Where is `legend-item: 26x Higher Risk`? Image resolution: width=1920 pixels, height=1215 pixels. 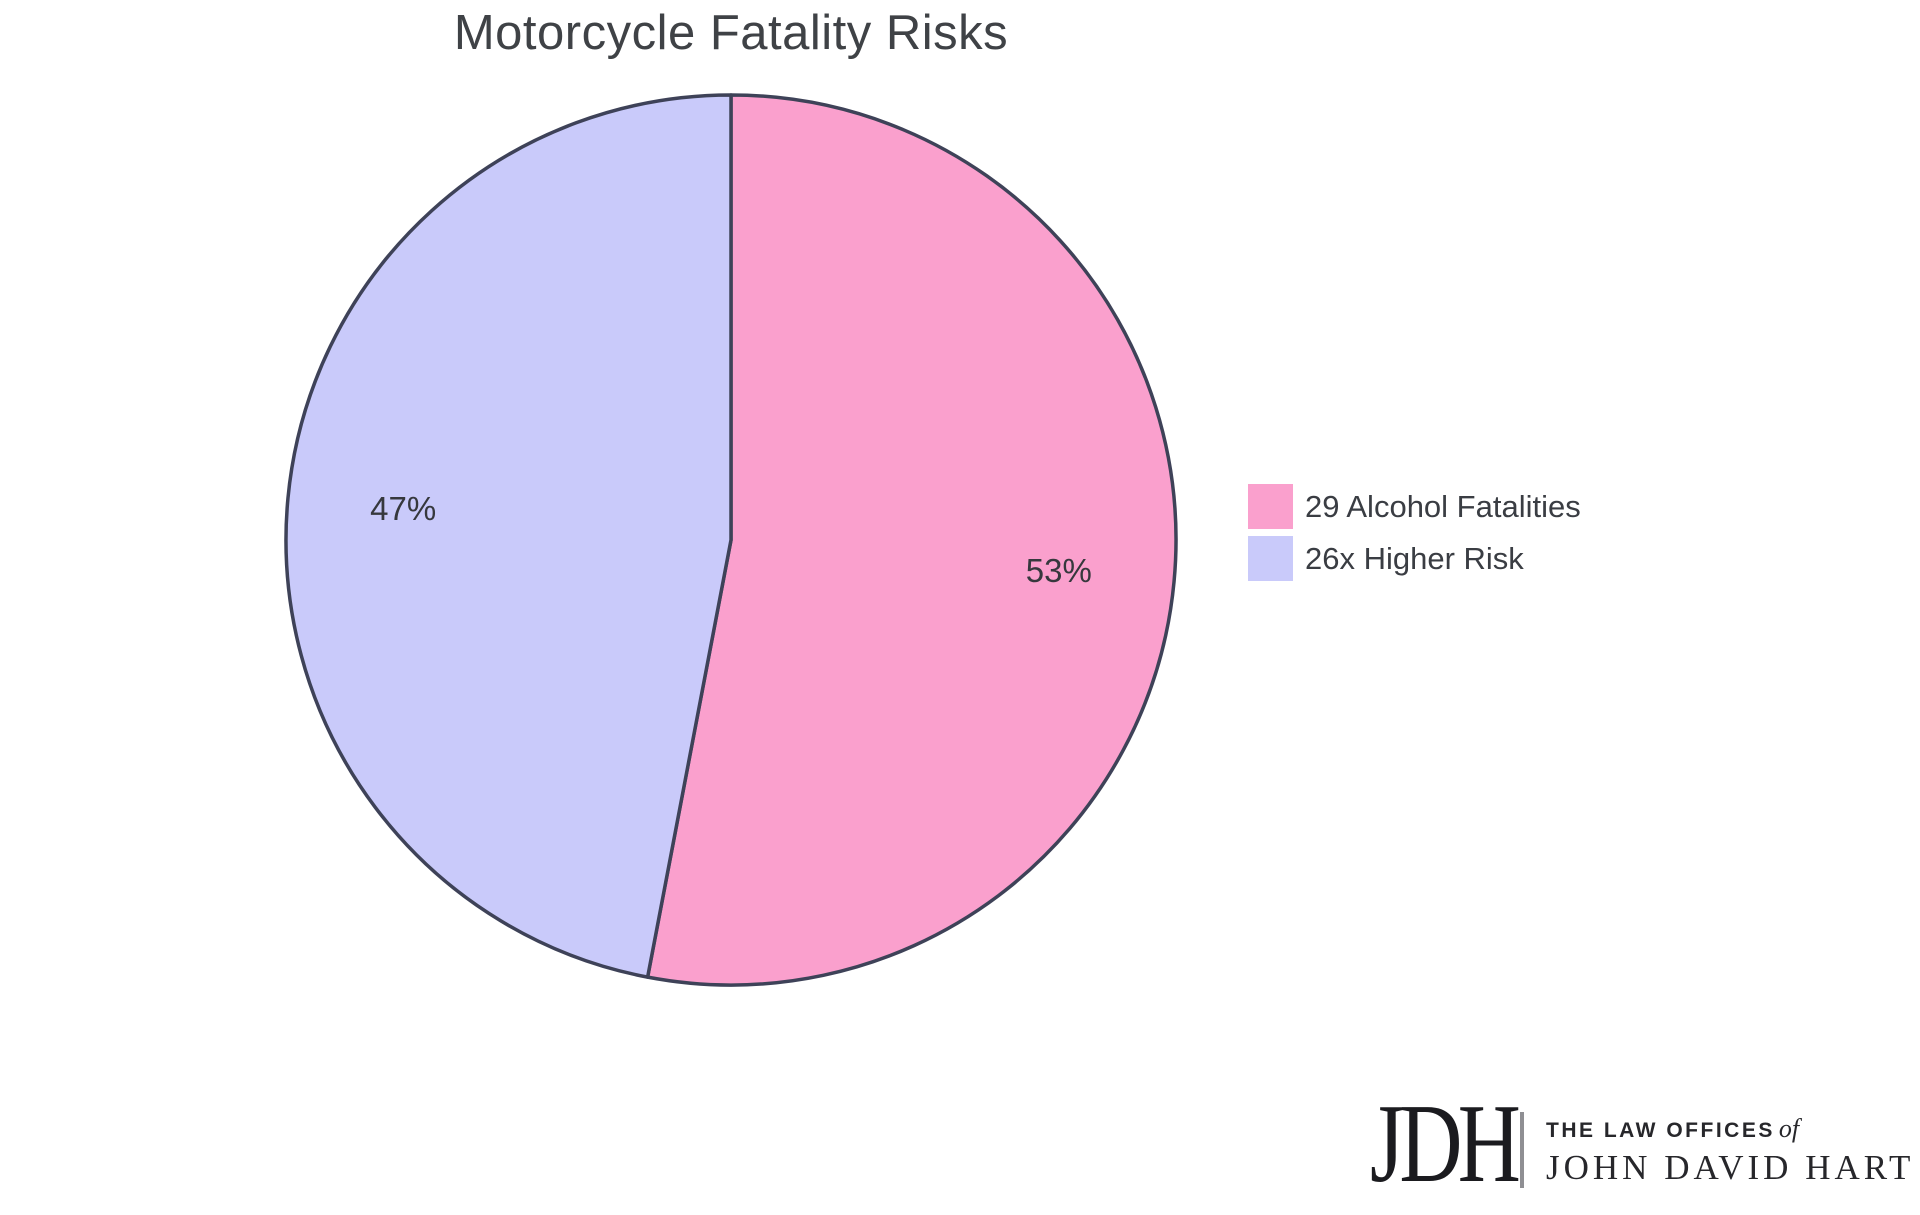
legend-item: 26x Higher Risk is located at coordinates (1414, 558).